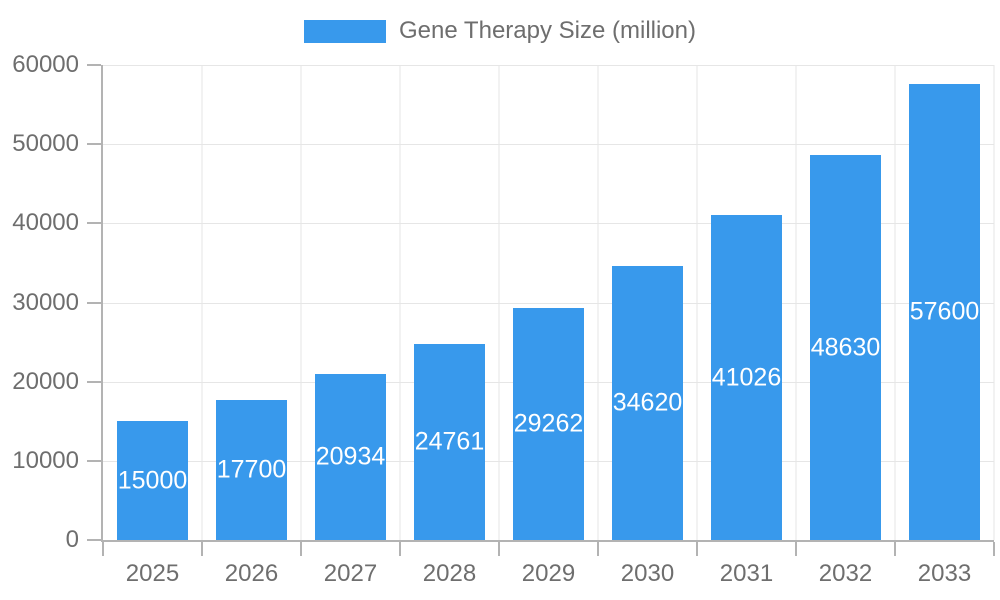 The height and width of the screenshot is (600, 1000). I want to click on bar-value-label: 41026, so click(746, 377).